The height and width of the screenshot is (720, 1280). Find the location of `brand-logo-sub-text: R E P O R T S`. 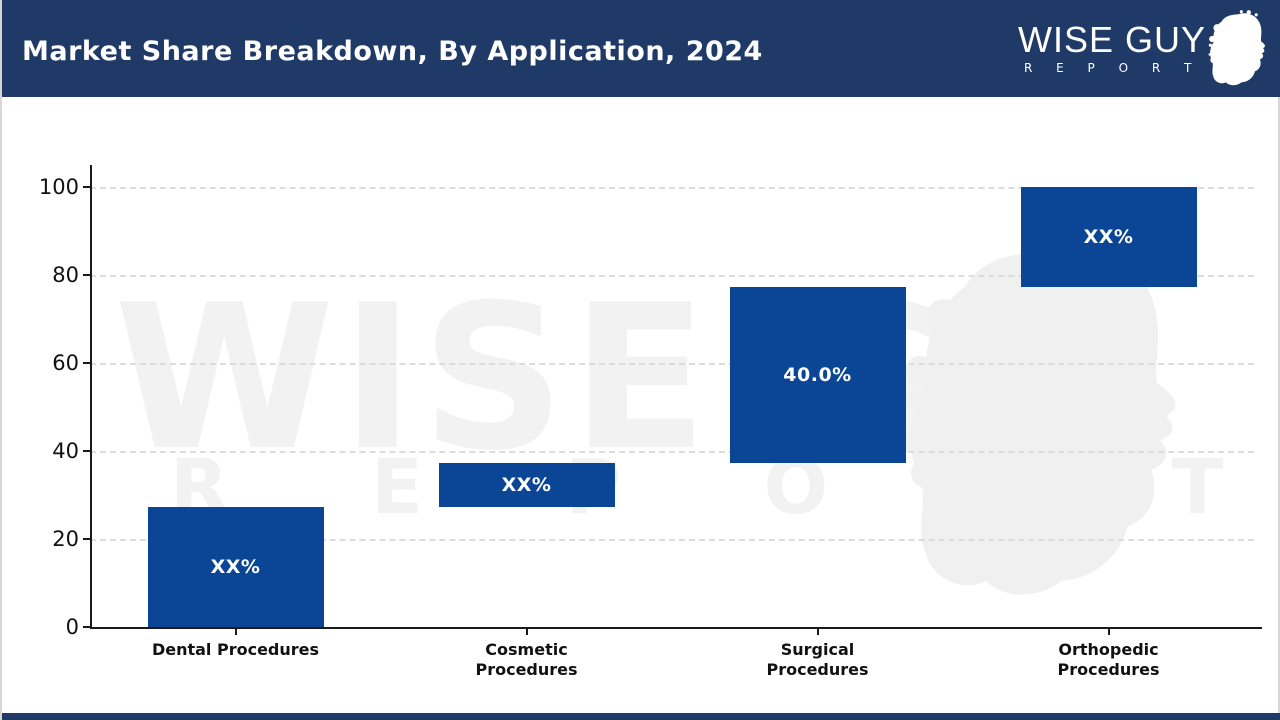

brand-logo-sub-text: R E P O R T S is located at coordinates (1128, 68).